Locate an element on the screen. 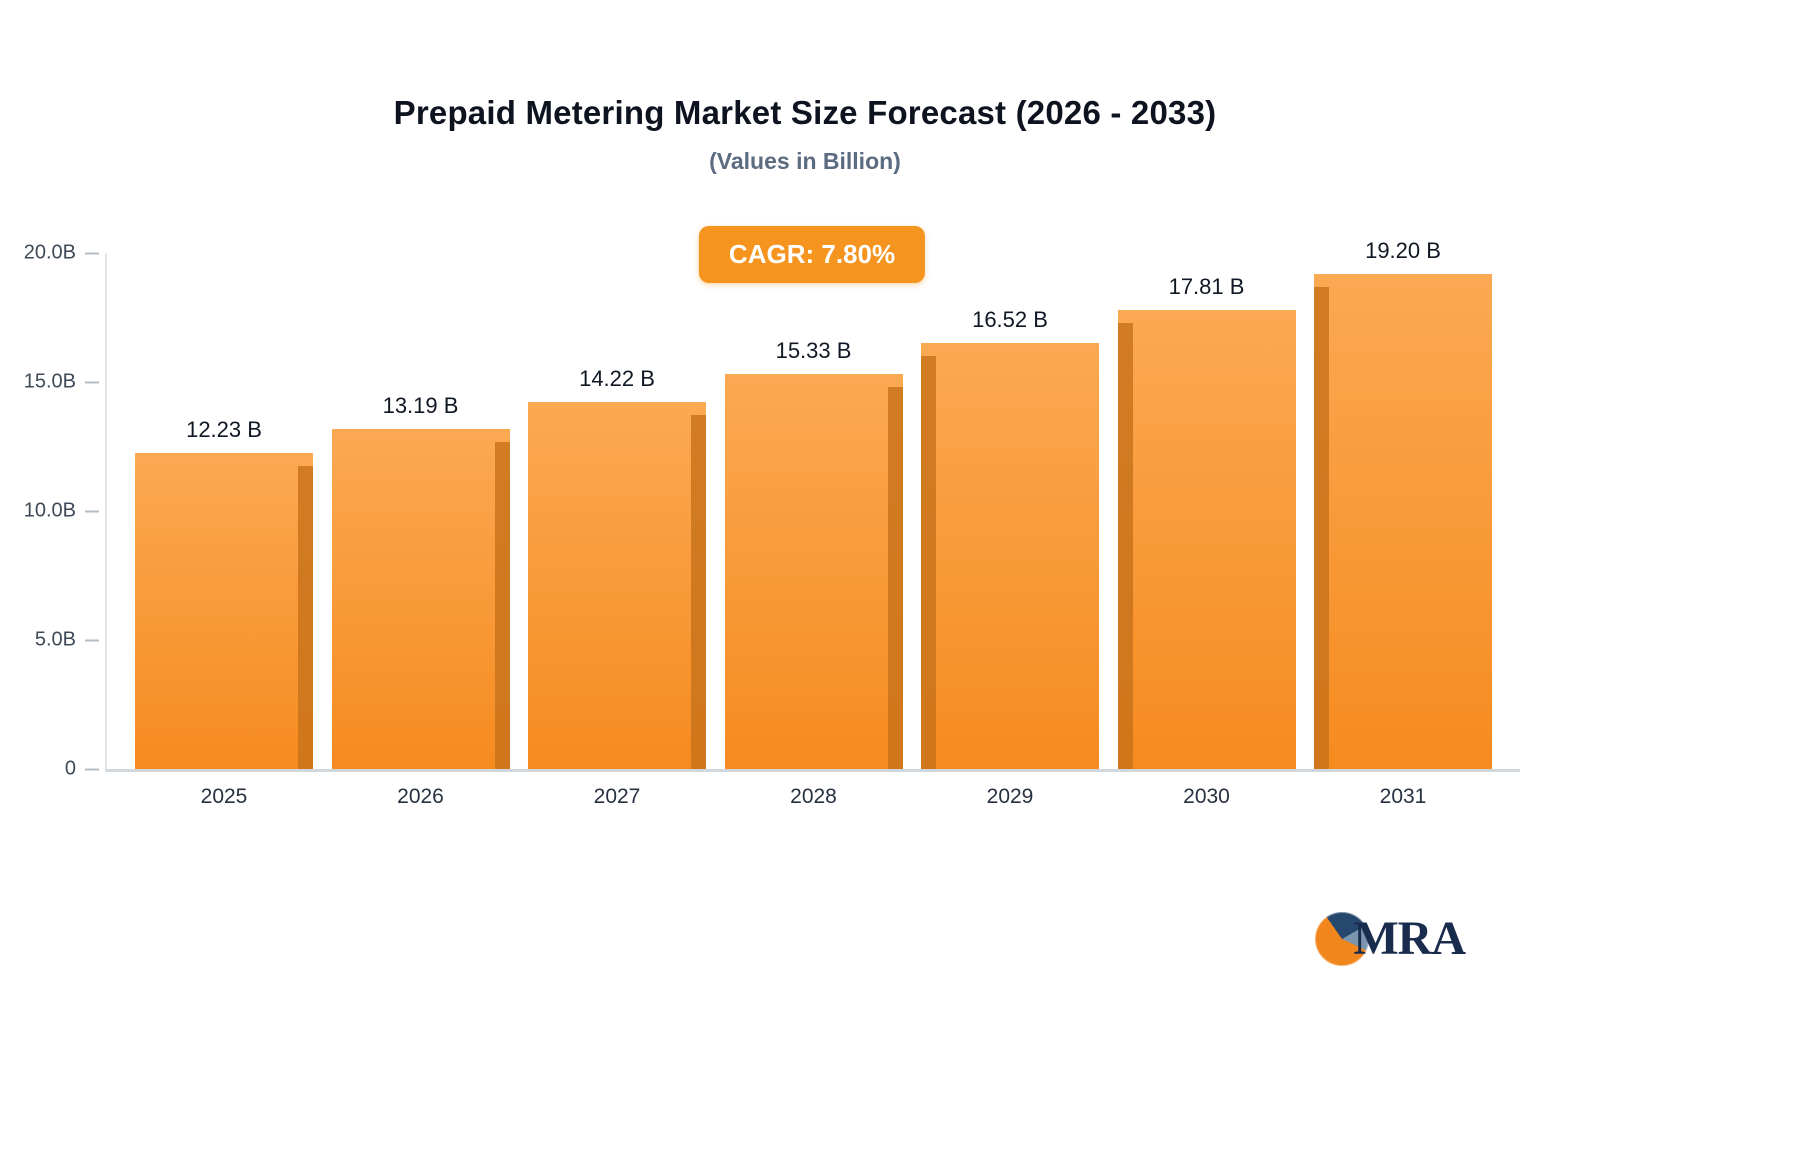 The width and height of the screenshot is (1800, 1156). bar-slot: 16.52 B is located at coordinates (1010, 538).